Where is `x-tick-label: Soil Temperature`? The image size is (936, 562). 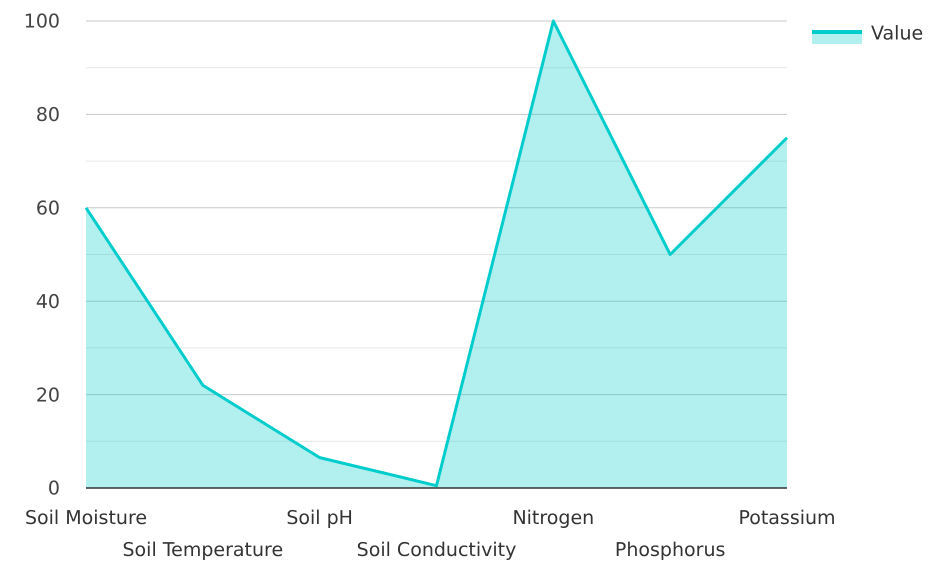 x-tick-label: Soil Temperature is located at coordinates (203, 550).